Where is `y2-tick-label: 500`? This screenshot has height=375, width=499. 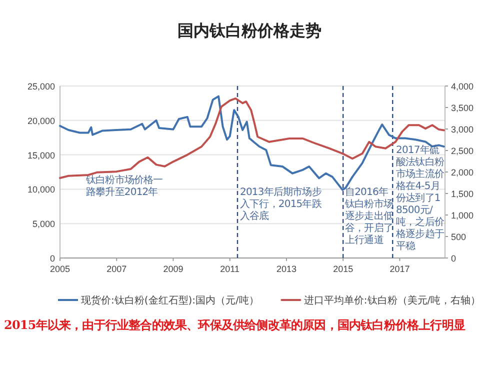
y2-tick-label: 500 is located at coordinates (458, 237).